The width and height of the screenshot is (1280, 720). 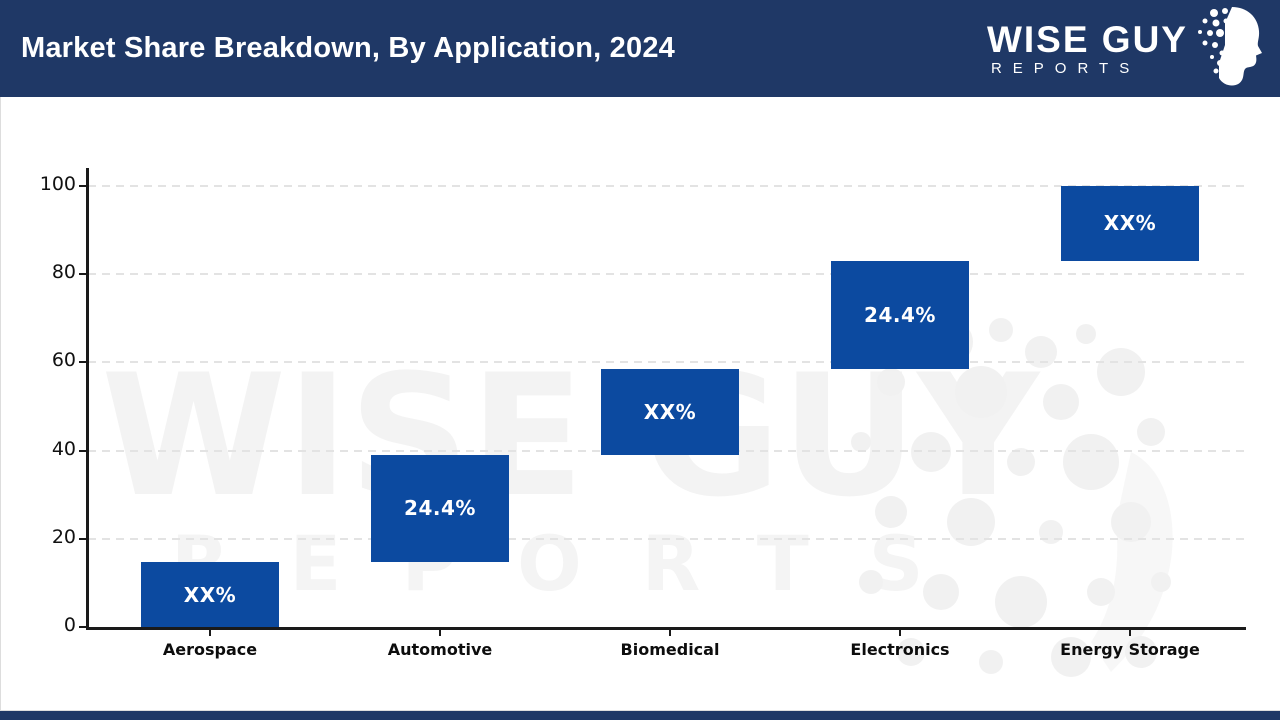 What do you see at coordinates (440, 649) in the screenshot?
I see `x-category-label: Automotive` at bounding box center [440, 649].